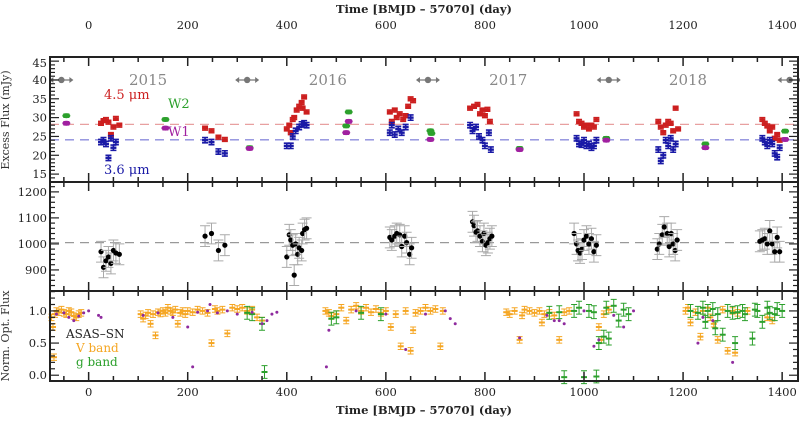  What do you see at coordinates (127, 170) in the screenshot?
I see `label-3-6um: 3.6 μm` at bounding box center [127, 170].